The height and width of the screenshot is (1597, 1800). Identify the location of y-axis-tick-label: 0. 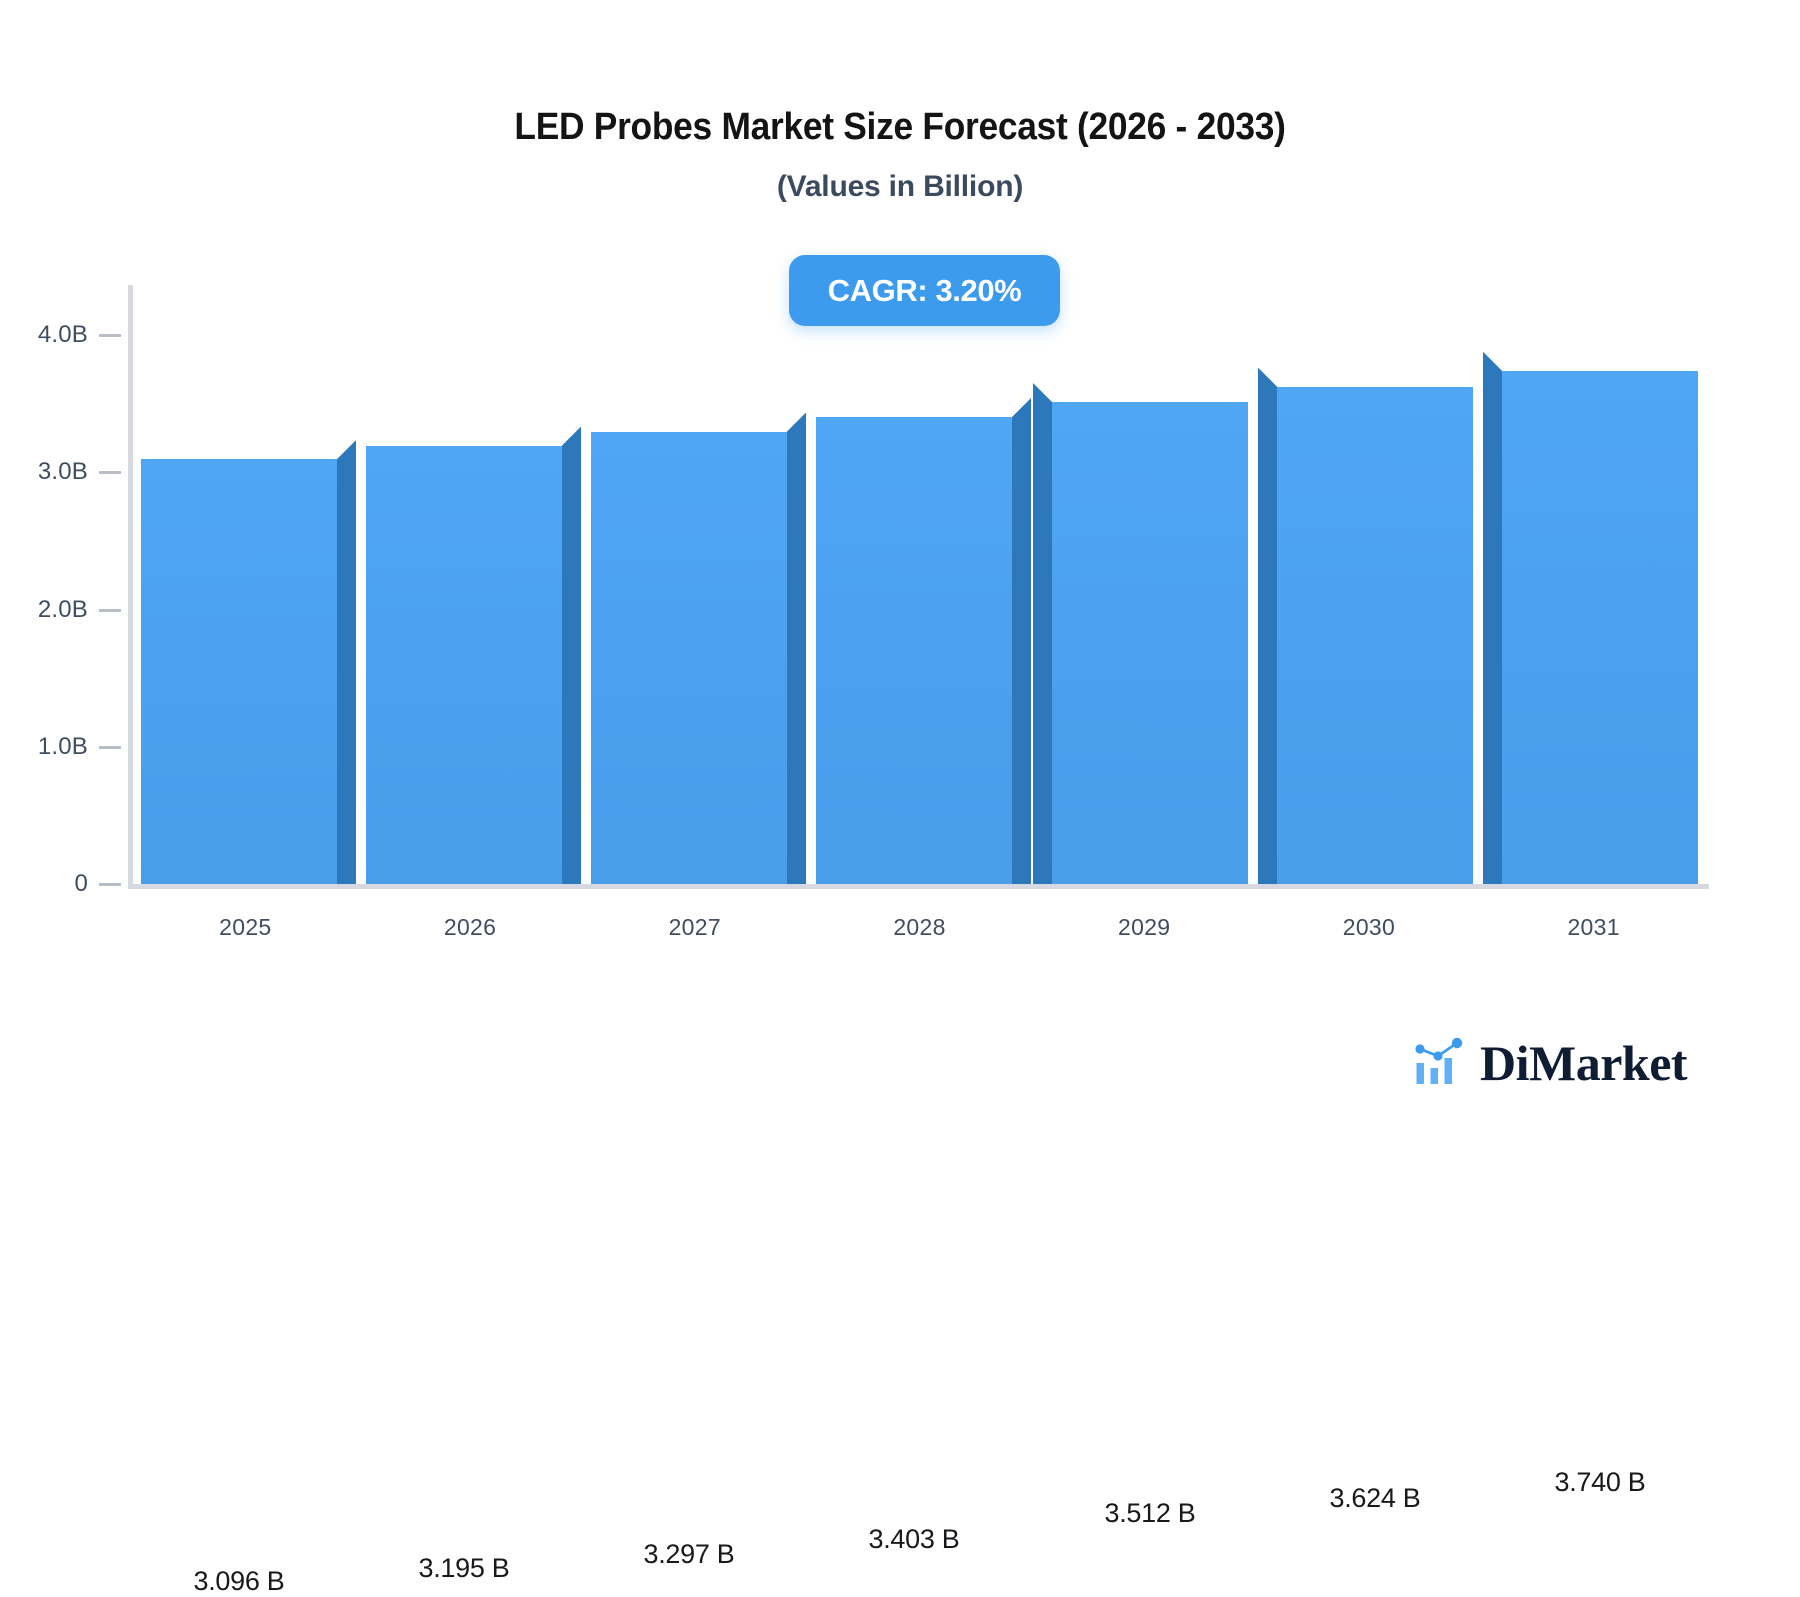
(81, 883).